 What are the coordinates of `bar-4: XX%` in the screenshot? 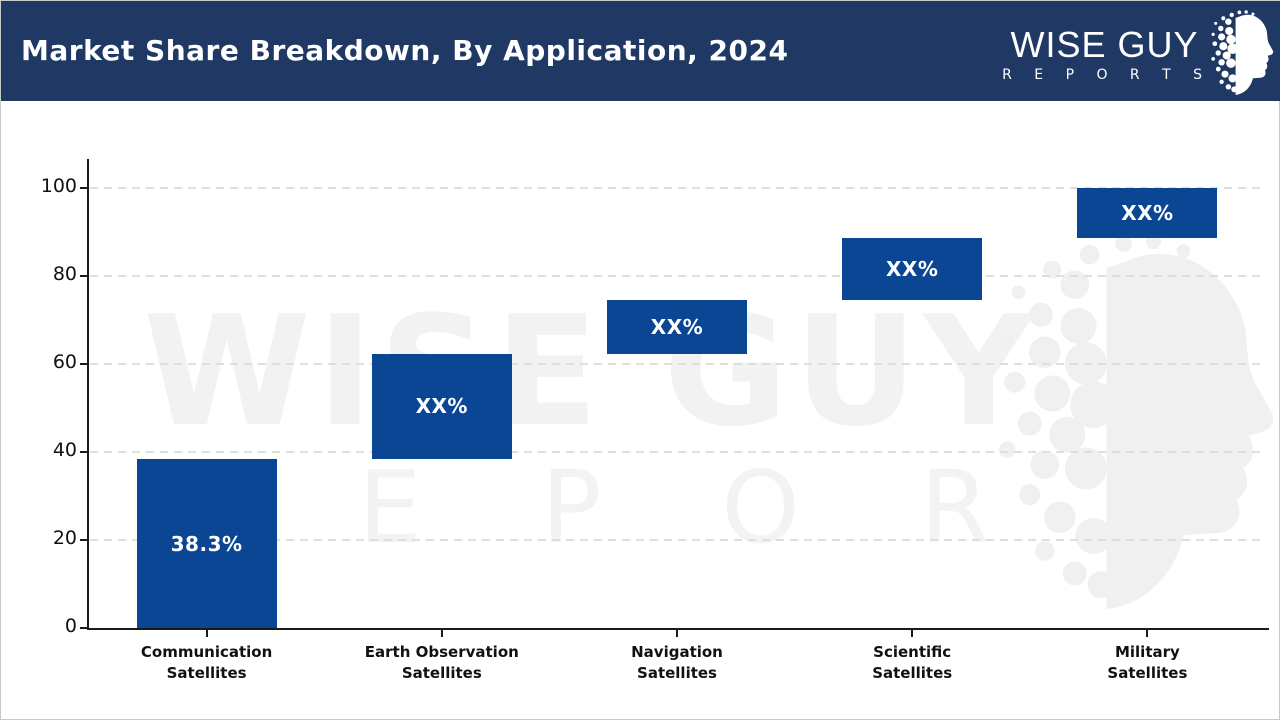 It's located at (1147, 212).